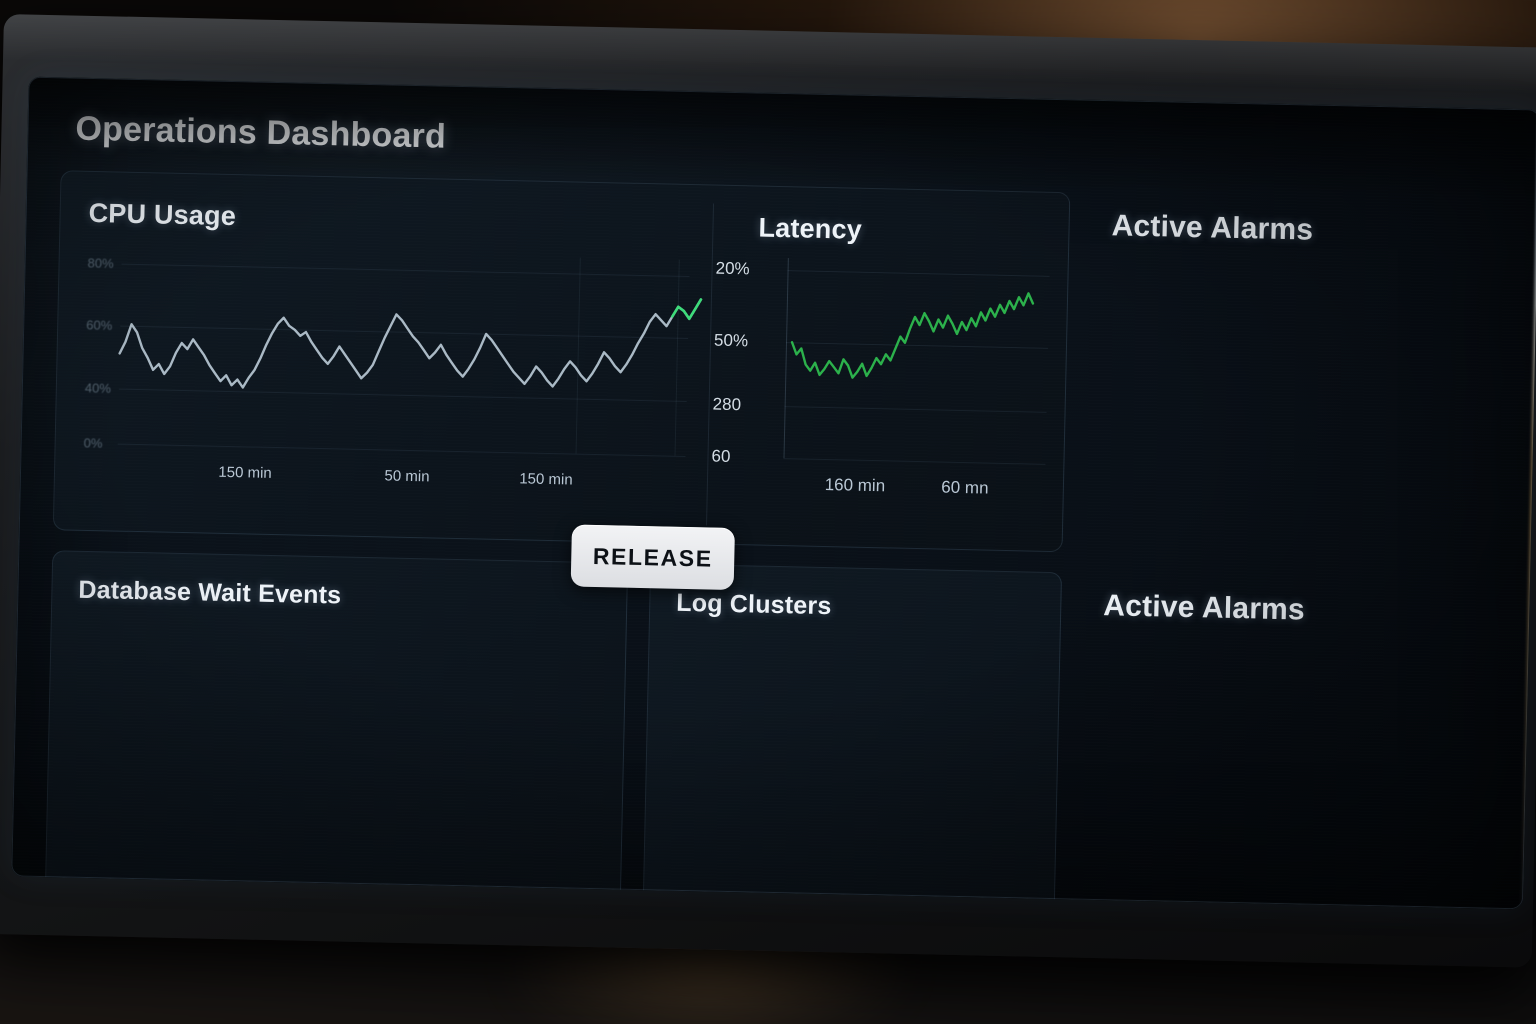 The height and width of the screenshot is (1024, 1536). Describe the element at coordinates (965, 487) in the screenshot. I see `latency-x-tick: 60 mn` at that location.